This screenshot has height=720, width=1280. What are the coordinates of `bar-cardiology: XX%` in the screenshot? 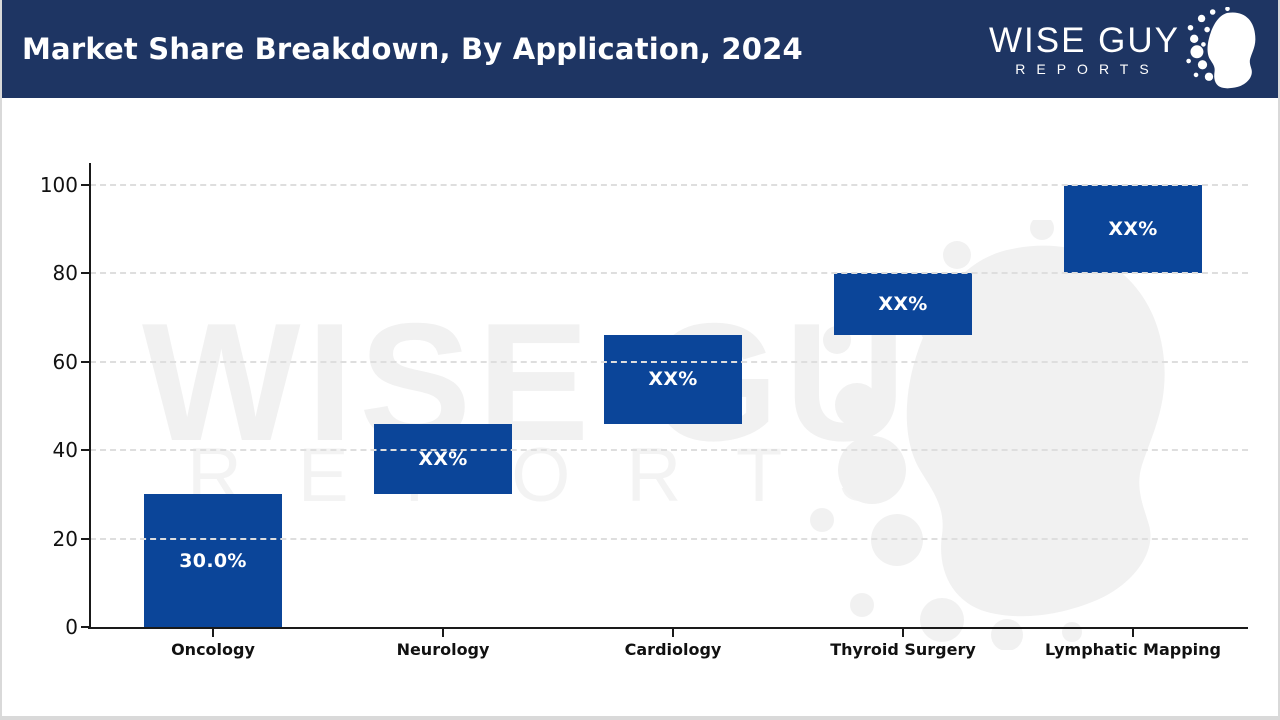 It's located at (673, 379).